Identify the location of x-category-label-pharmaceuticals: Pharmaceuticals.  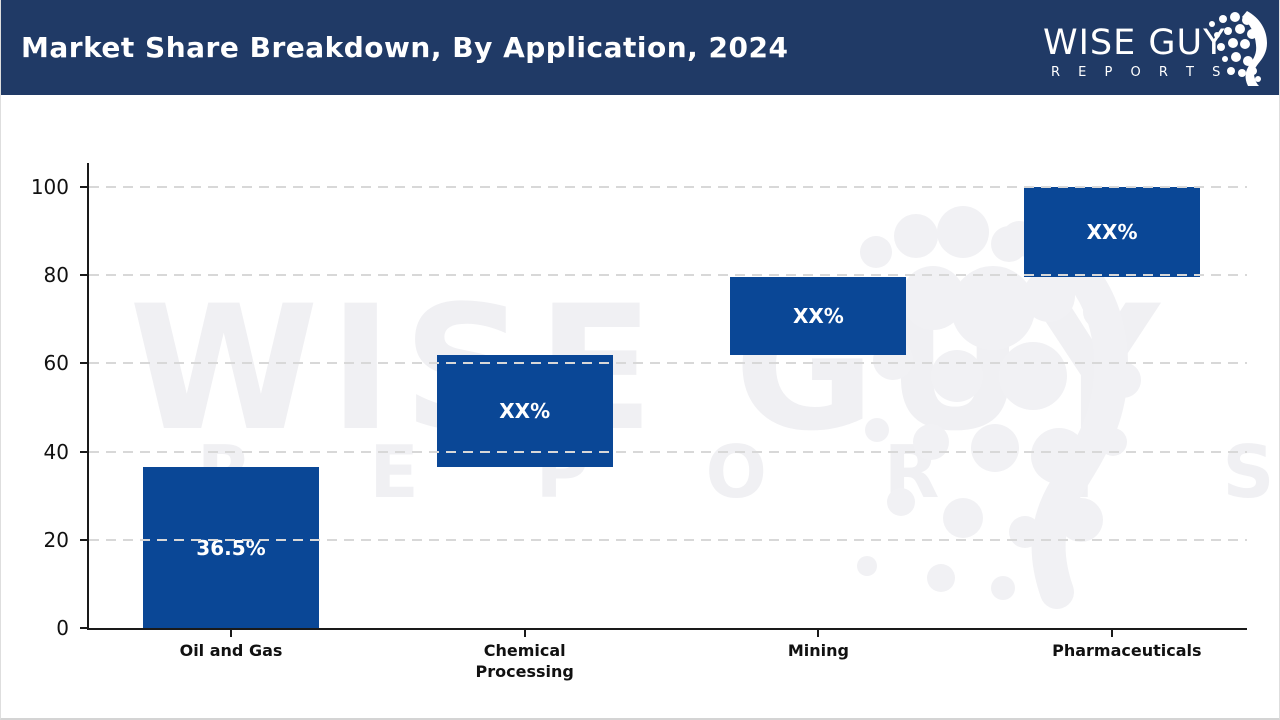
(1127, 650).